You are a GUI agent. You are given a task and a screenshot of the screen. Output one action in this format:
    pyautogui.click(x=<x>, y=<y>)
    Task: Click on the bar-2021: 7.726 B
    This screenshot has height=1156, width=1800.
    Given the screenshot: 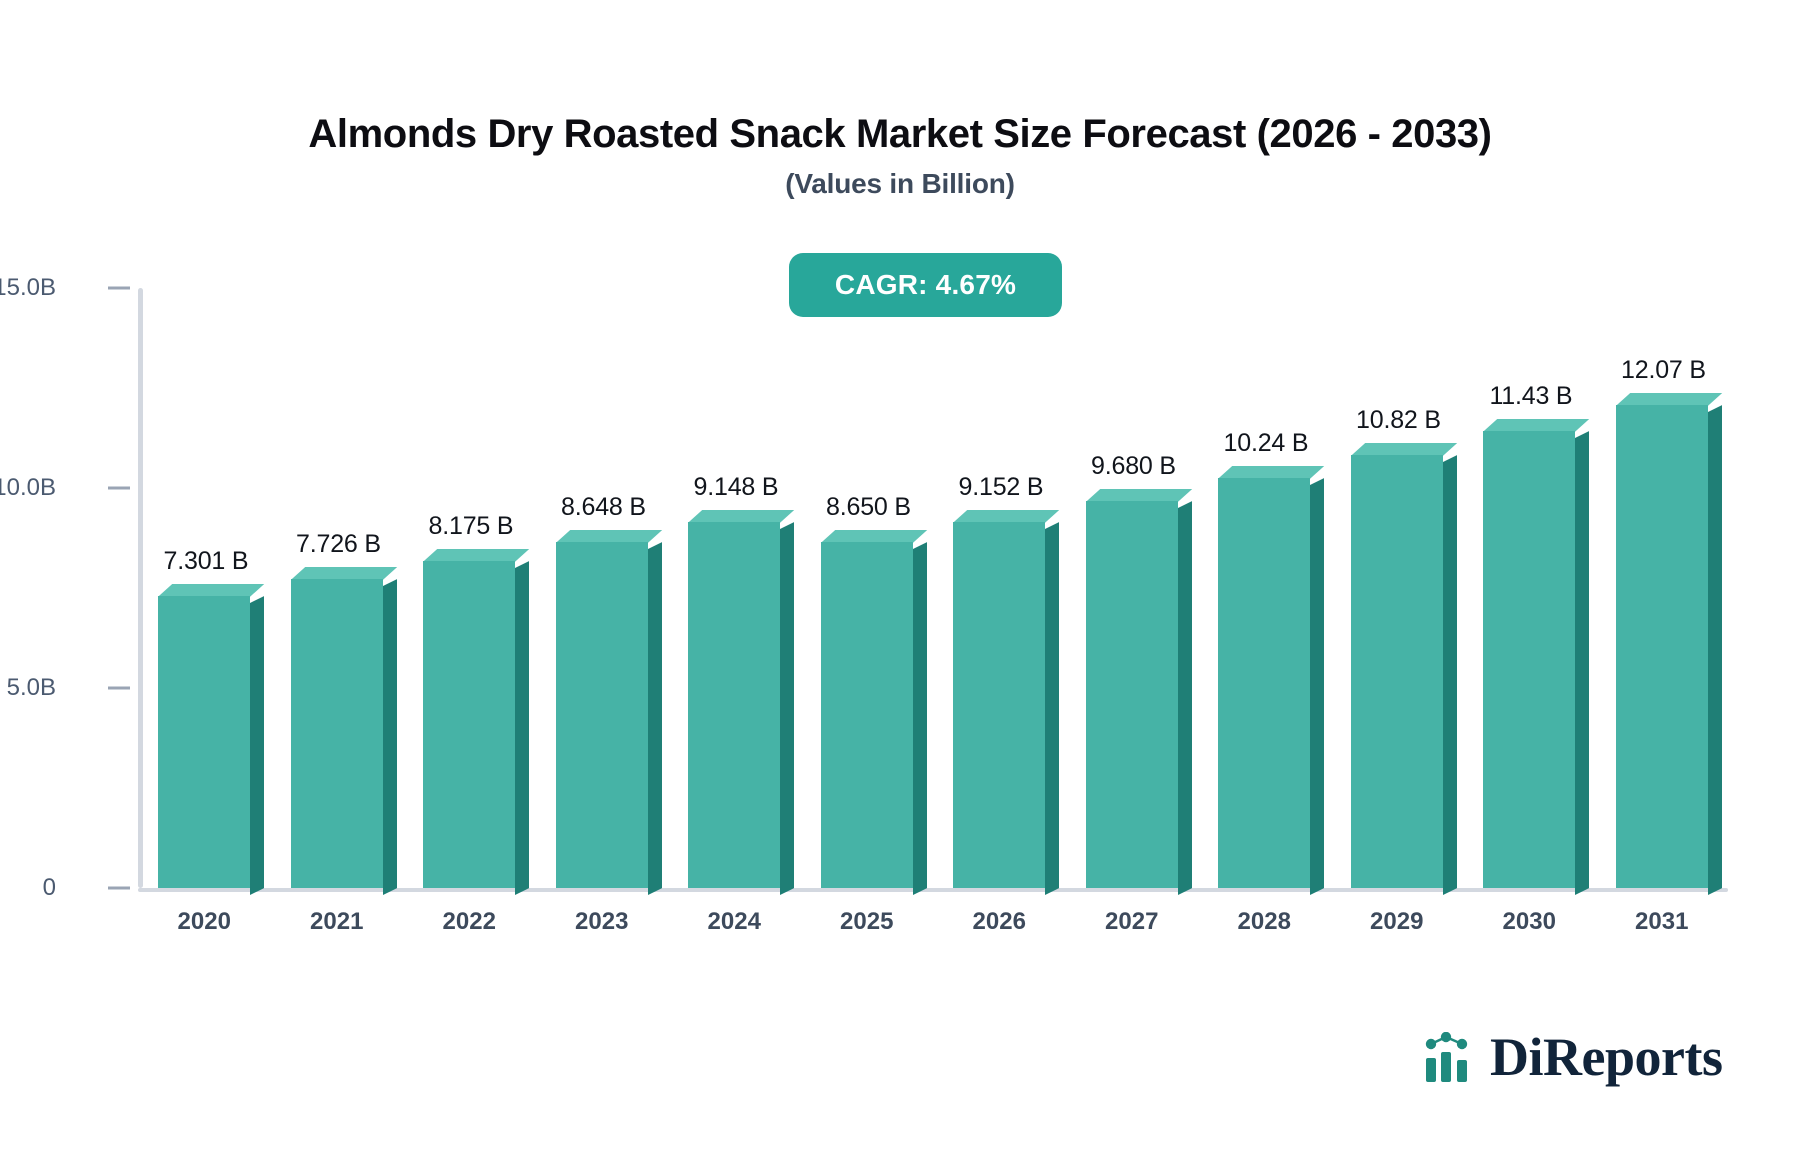 What is the action you would take?
    pyautogui.click(x=343, y=712)
    